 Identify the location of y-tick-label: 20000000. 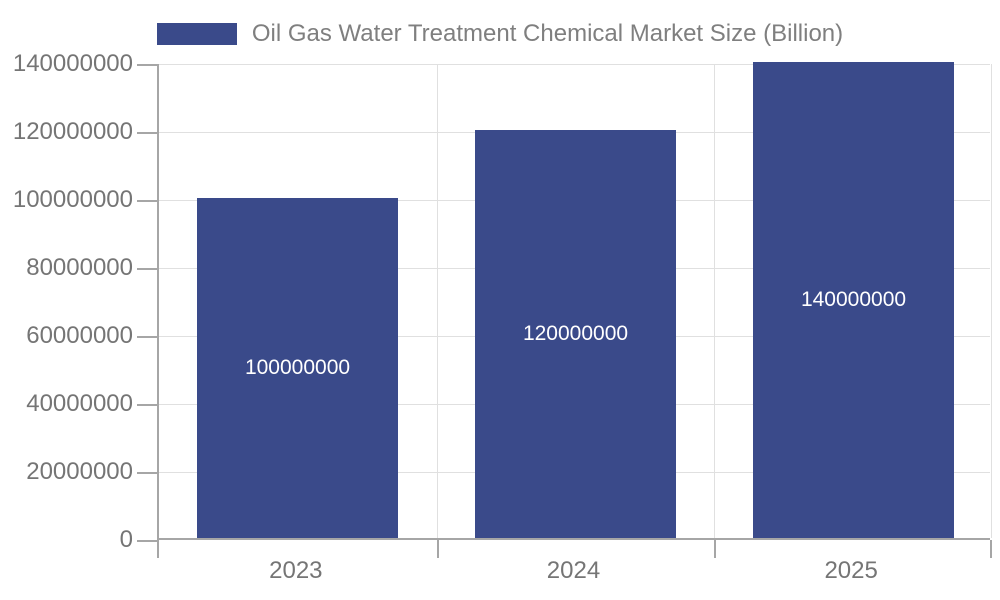
(79, 471).